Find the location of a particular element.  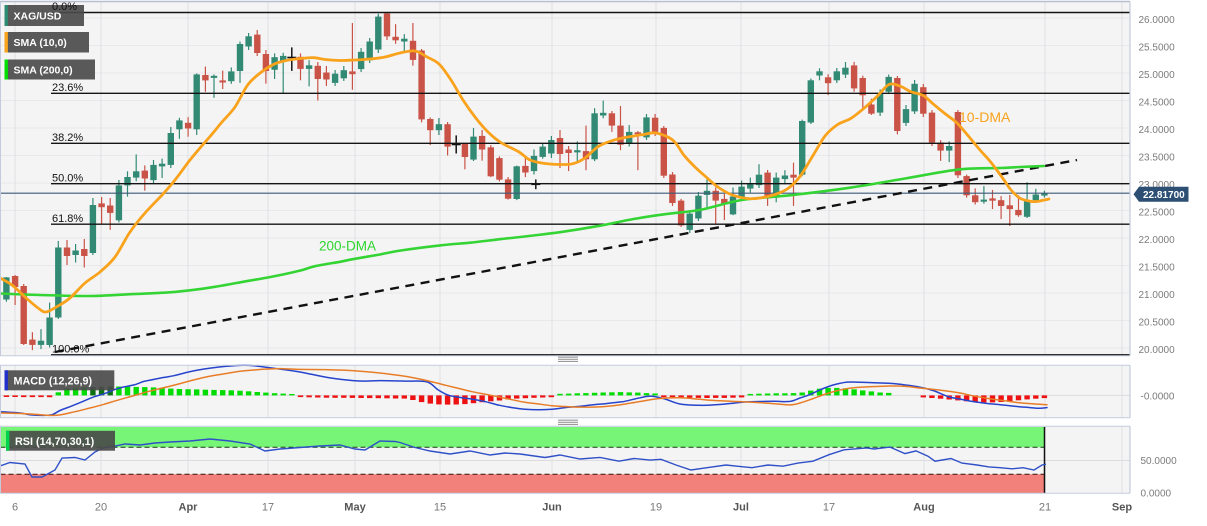

svg-text: 50.0000 is located at coordinates (1159, 461).